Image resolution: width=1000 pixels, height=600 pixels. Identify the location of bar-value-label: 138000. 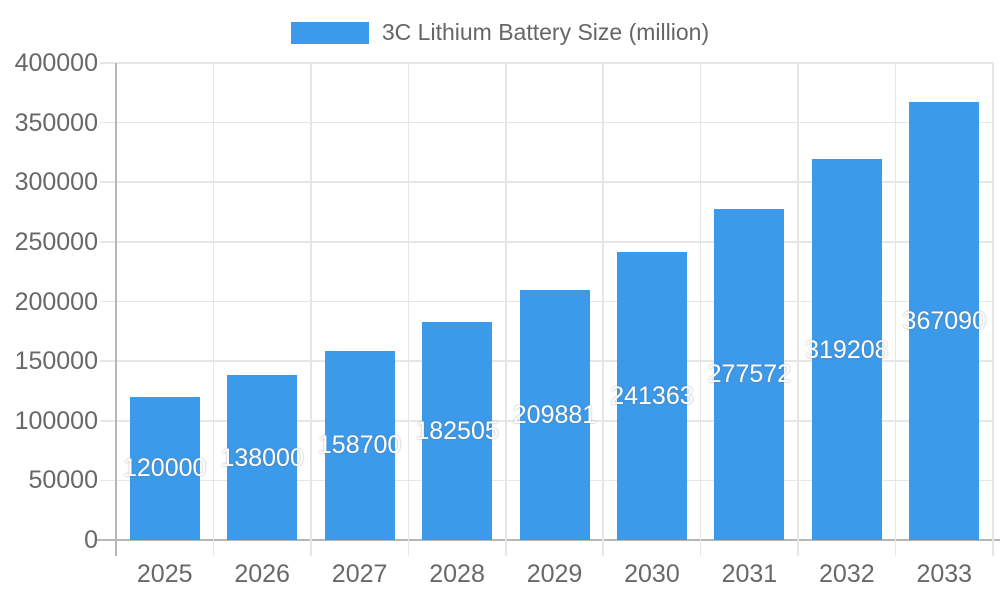
(262, 457).